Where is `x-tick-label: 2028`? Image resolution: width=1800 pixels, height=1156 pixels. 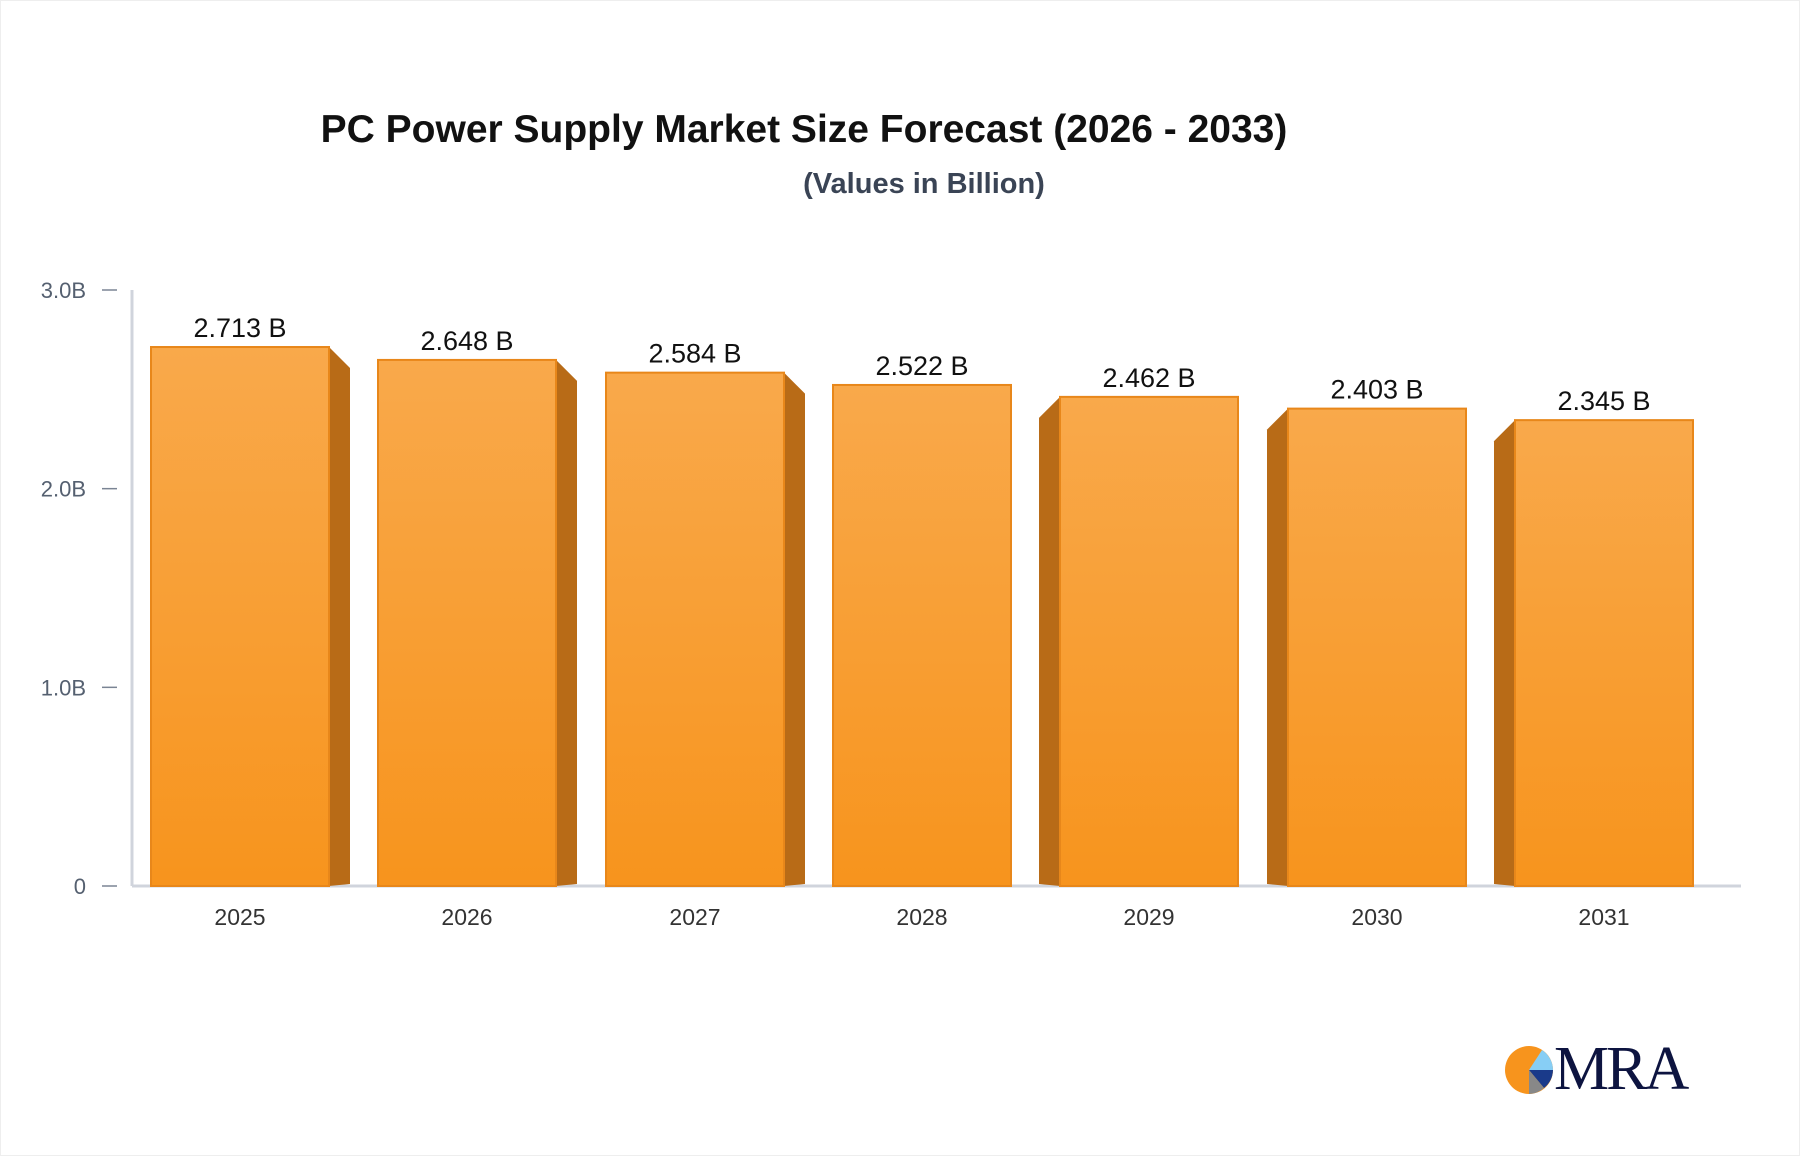
x-tick-label: 2028 is located at coordinates (921, 917).